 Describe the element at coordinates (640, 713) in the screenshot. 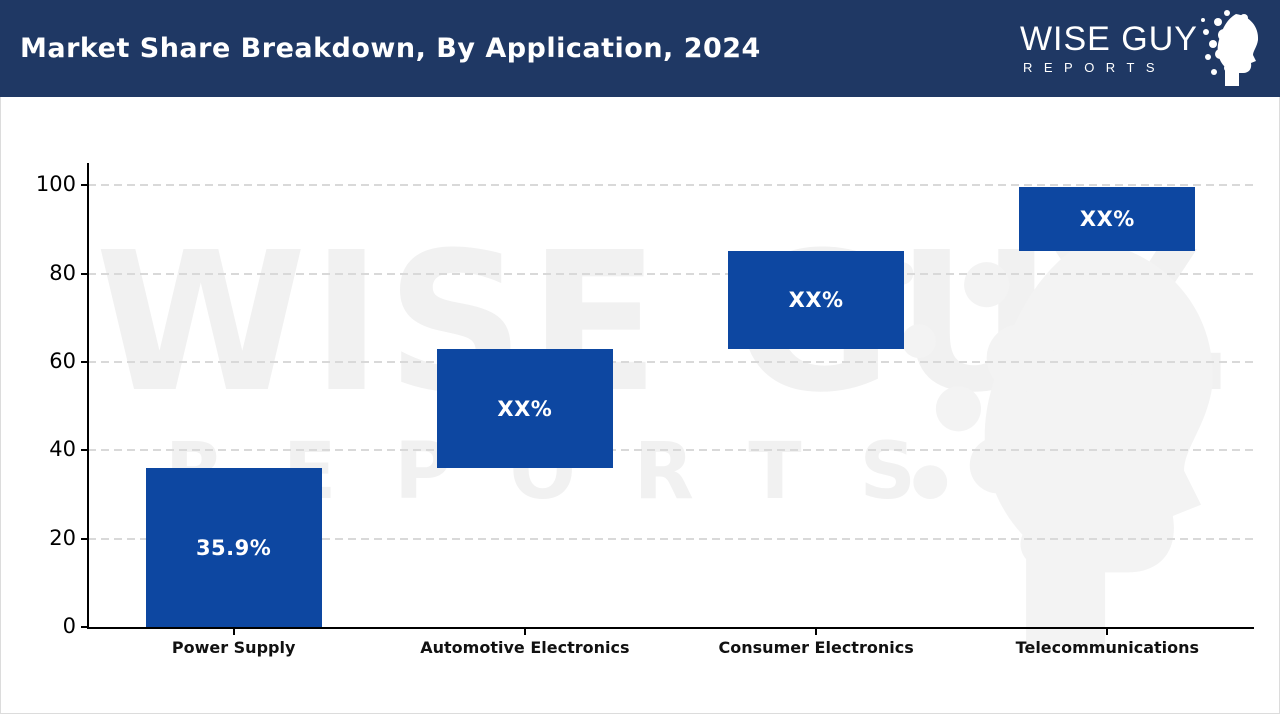

I see `figure-border-bottom` at that location.